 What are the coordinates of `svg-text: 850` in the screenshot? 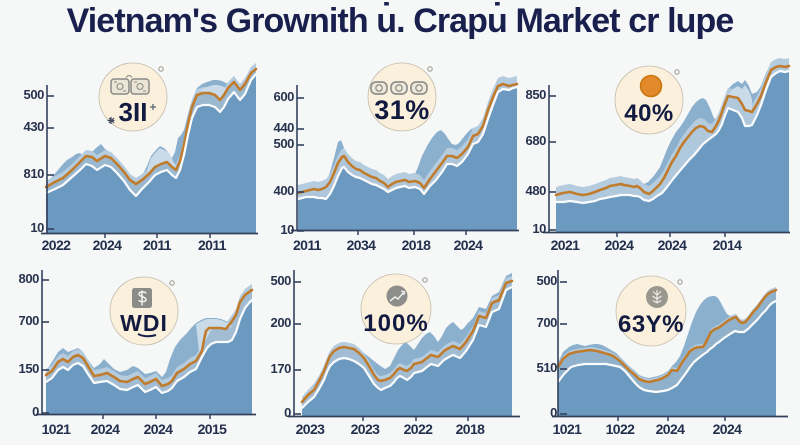 It's located at (536, 94).